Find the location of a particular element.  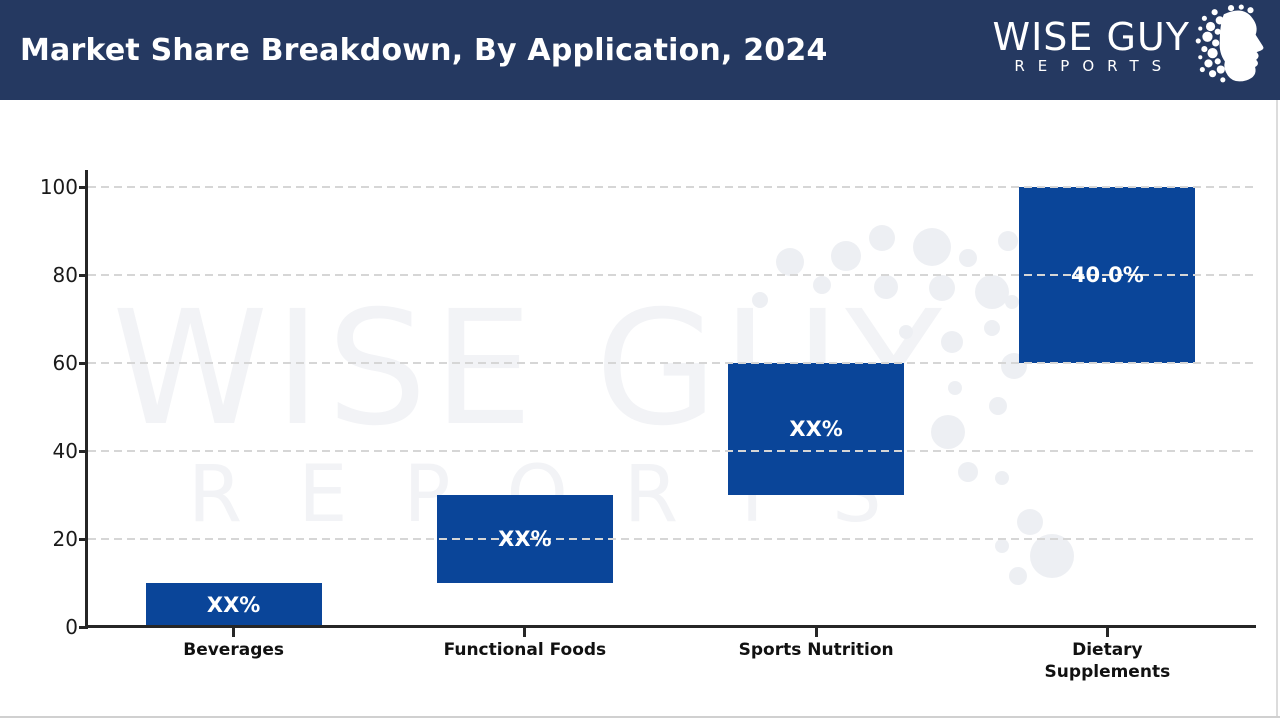

y-tick-label: 100 is located at coordinates (58, 187).